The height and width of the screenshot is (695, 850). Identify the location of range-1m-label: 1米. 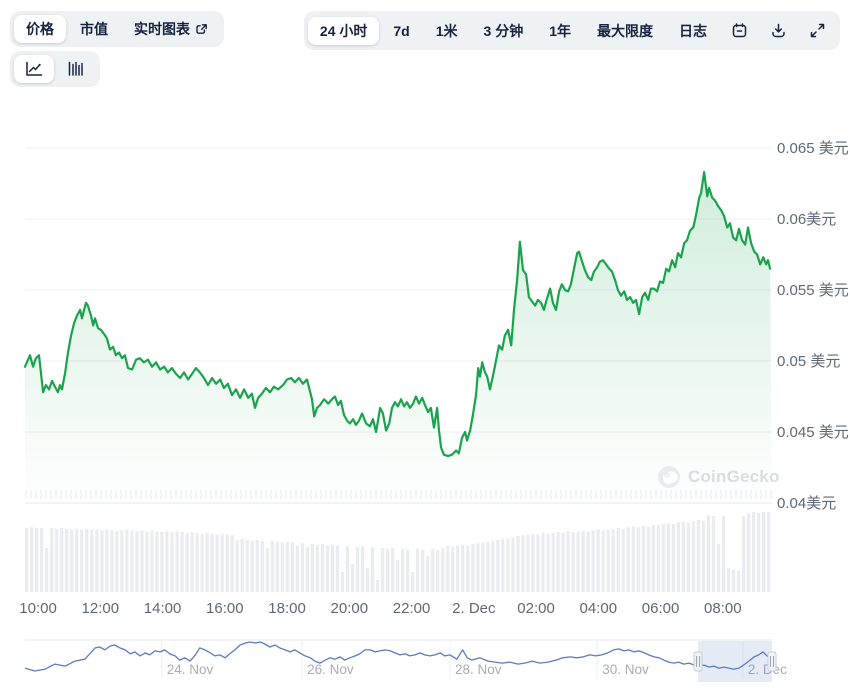
(446, 30).